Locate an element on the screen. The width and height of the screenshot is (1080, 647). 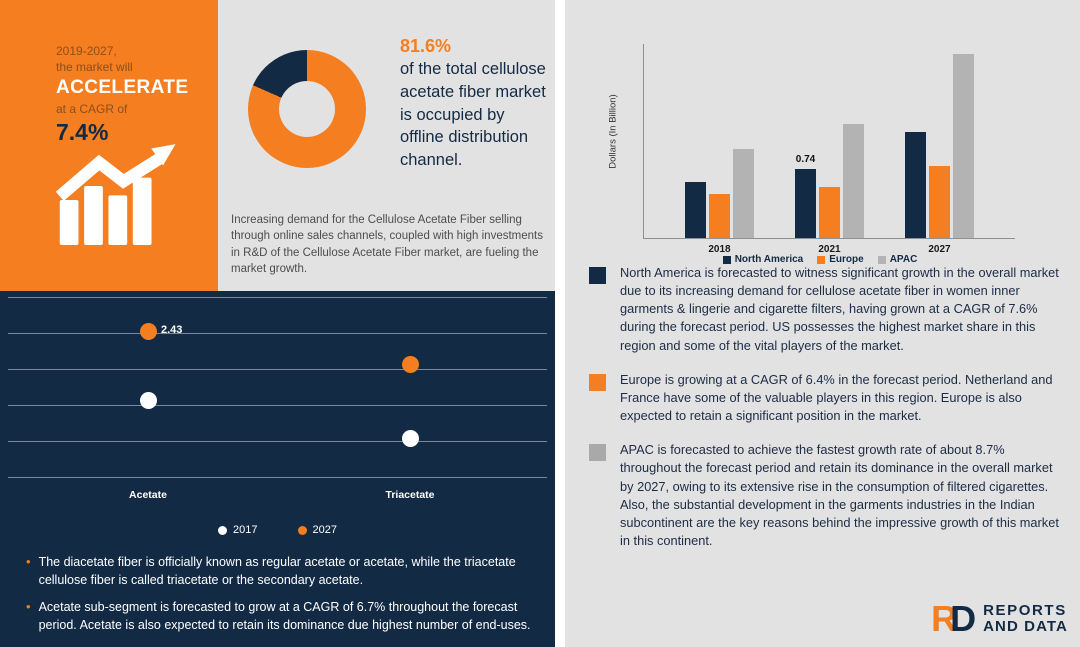
bar-annotation: 0.74 is located at coordinates (805, 159).